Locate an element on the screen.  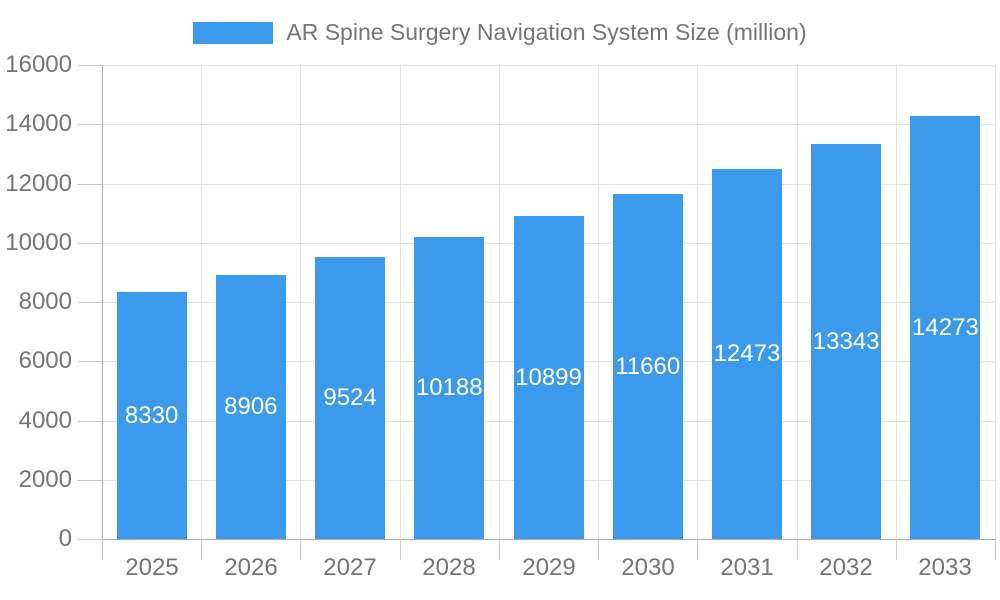
legend-swatch is located at coordinates (233, 32).